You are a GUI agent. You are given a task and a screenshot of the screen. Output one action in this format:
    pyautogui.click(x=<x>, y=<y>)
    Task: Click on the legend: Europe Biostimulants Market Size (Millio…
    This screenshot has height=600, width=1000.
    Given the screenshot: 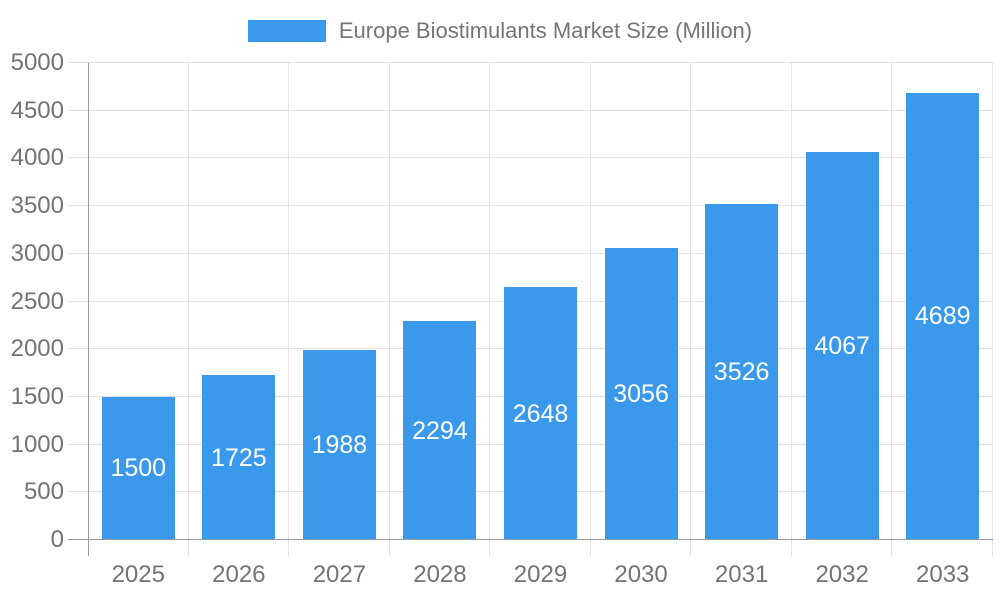 What is the action you would take?
    pyautogui.click(x=500, y=31)
    